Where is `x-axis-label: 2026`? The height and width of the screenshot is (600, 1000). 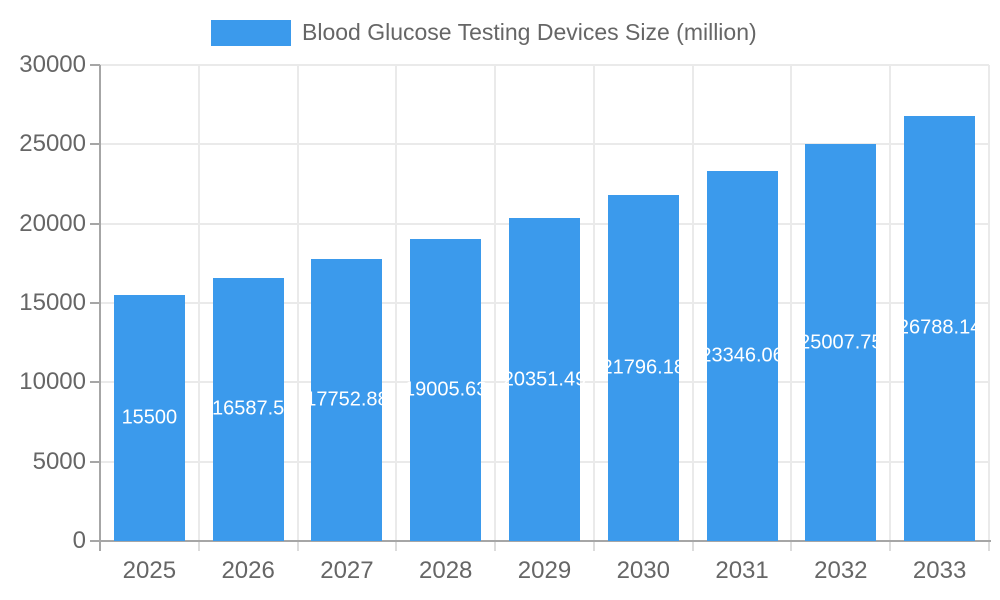
x-axis-label: 2026 is located at coordinates (248, 570).